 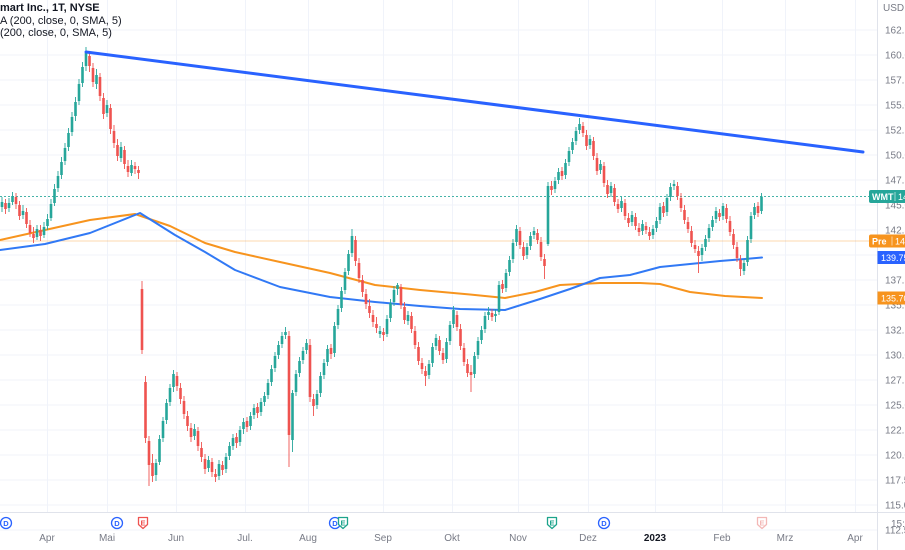 What do you see at coordinates (887, 241) in the screenshot?
I see `premarket-price-badge: Pre 141.40` at bounding box center [887, 241].